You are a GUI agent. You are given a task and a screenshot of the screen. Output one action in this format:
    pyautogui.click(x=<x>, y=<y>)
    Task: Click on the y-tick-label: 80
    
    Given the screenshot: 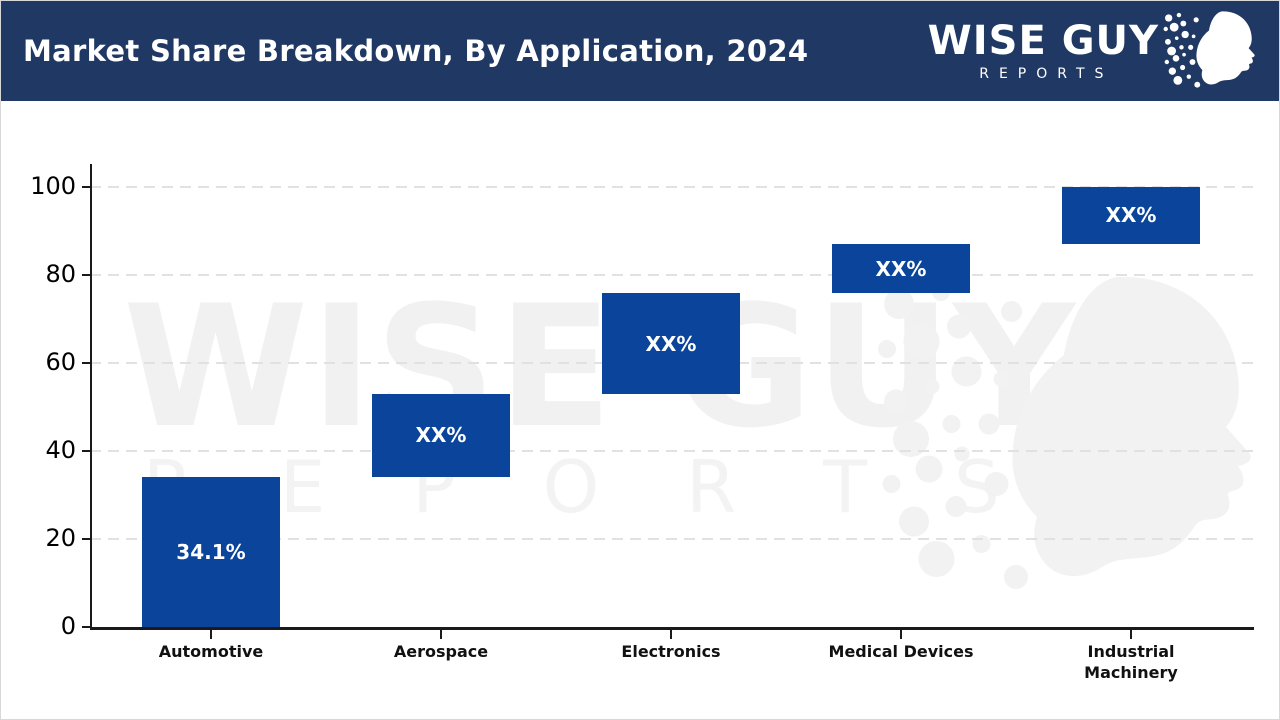 What is the action you would take?
    pyautogui.click(x=60, y=274)
    